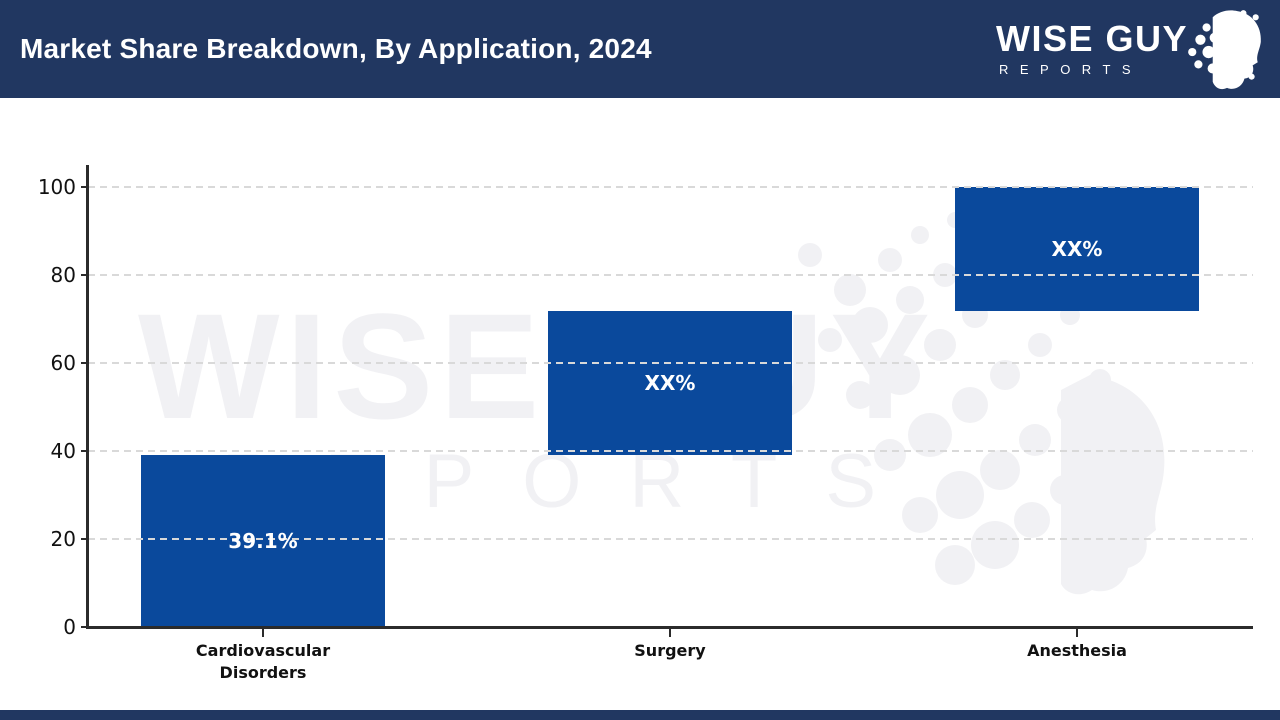 The height and width of the screenshot is (720, 1280). I want to click on y-tick-label-60: 60, so click(63, 363).